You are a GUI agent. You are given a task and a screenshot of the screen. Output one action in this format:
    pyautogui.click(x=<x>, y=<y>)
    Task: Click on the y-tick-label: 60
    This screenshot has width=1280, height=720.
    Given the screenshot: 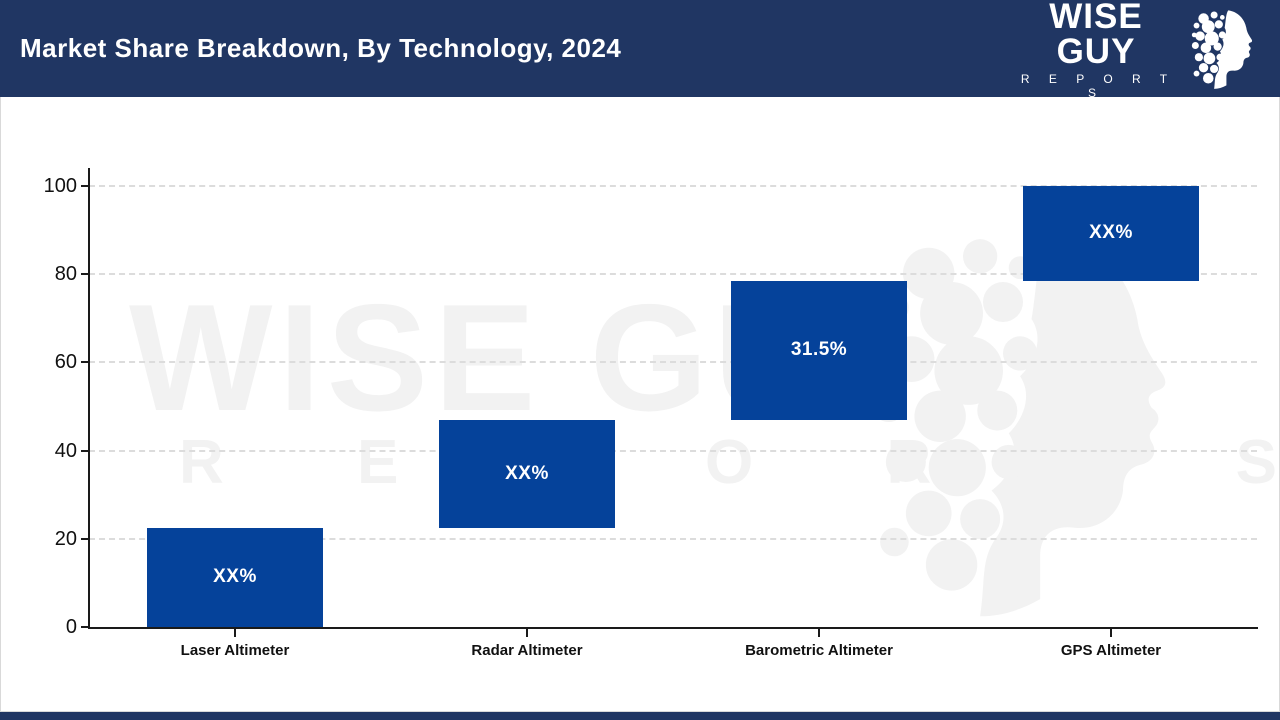 What is the action you would take?
    pyautogui.click(x=65, y=362)
    